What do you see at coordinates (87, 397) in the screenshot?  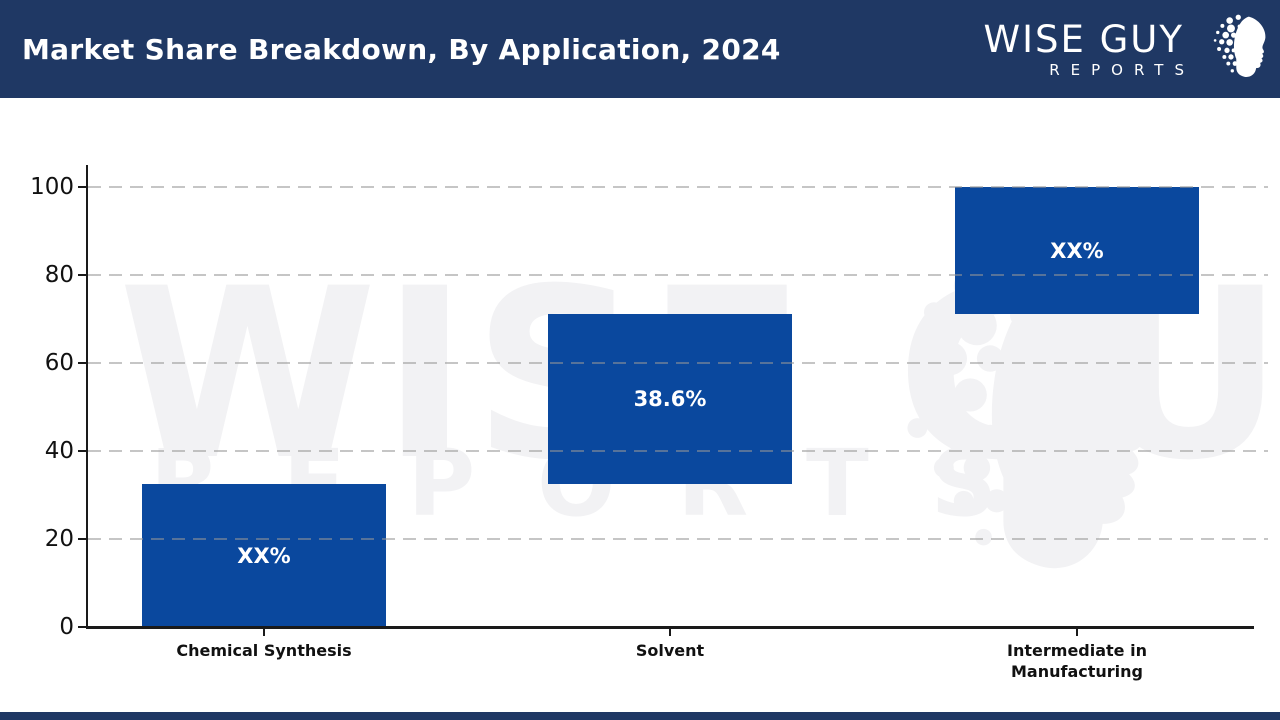 I see `y-axis-line` at bounding box center [87, 397].